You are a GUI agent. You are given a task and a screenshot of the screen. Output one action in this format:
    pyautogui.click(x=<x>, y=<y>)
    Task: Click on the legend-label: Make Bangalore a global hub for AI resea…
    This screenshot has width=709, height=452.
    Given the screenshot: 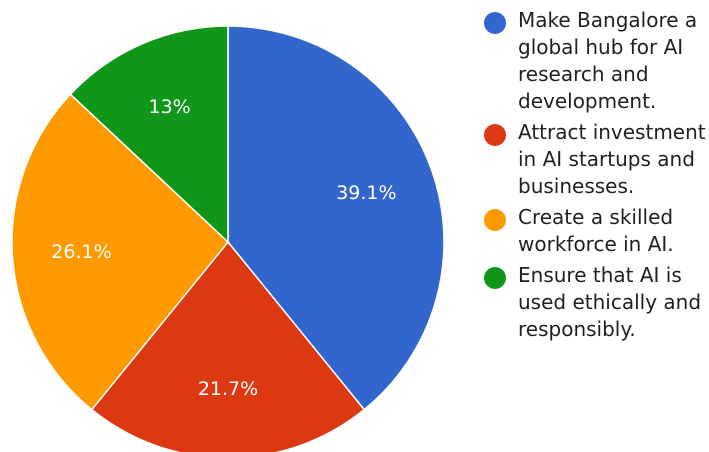 What is the action you would take?
    pyautogui.click(x=608, y=60)
    